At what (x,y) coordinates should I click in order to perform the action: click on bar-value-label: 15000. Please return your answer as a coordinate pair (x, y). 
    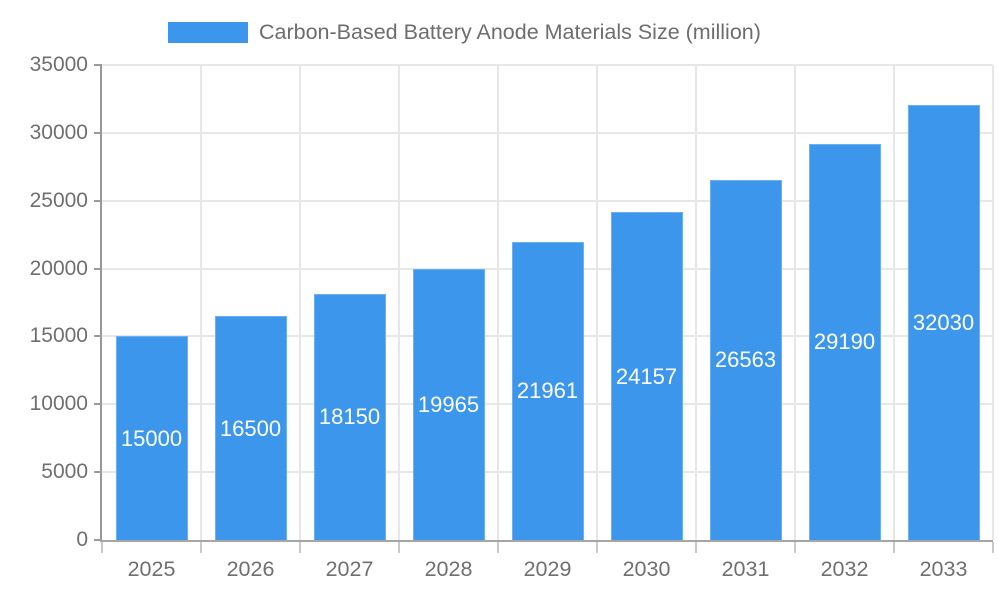
    Looking at the image, I should click on (151, 438).